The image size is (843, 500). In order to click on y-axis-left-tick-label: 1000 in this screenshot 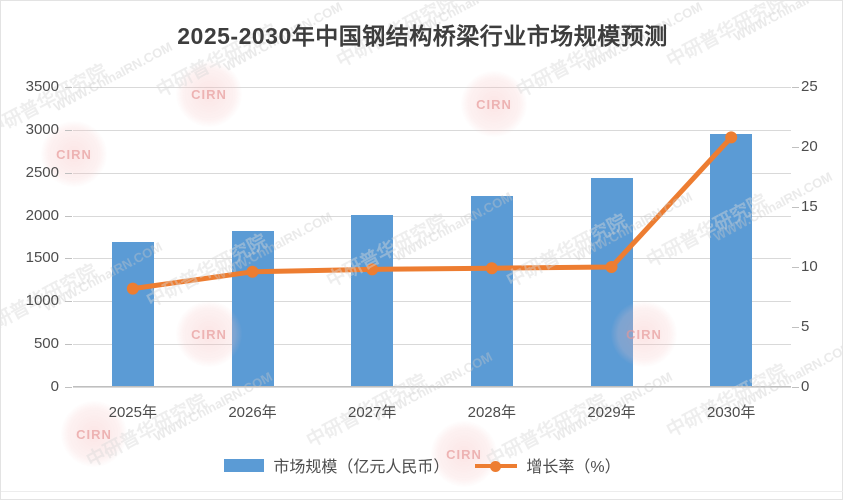, I will do `click(42, 301)`.